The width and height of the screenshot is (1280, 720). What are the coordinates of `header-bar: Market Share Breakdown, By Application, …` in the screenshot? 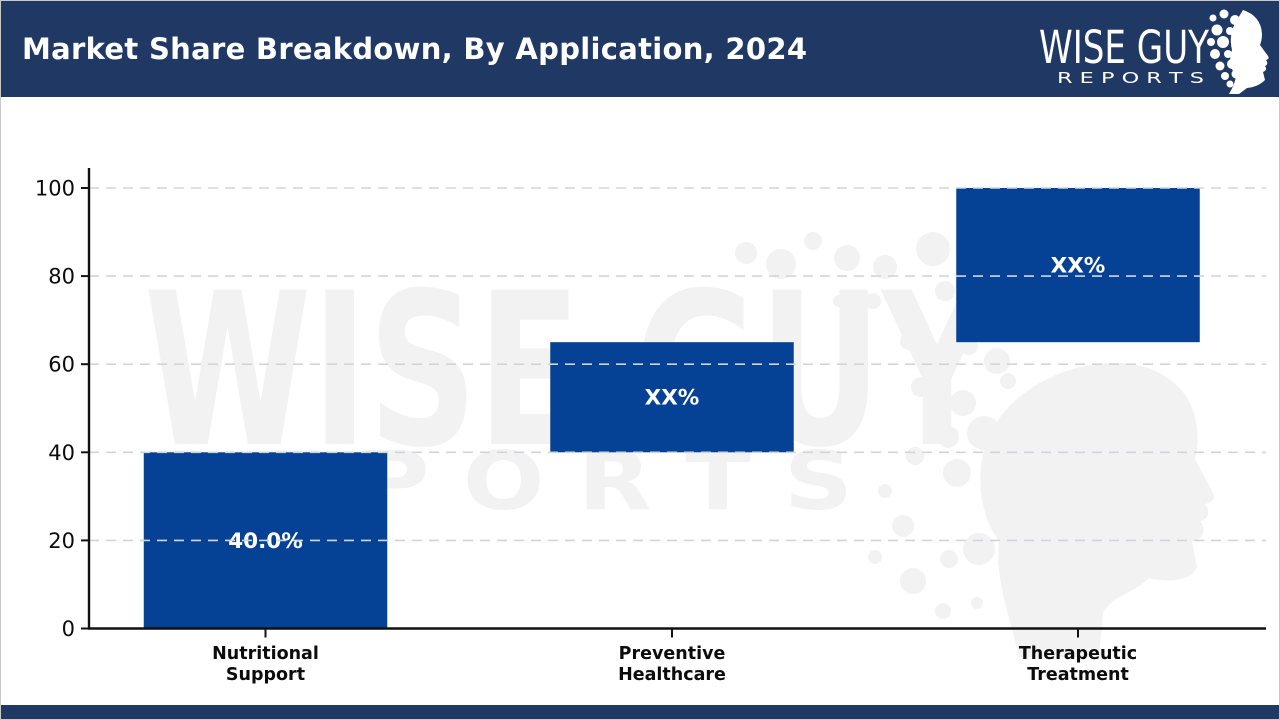 It's located at (640, 49).